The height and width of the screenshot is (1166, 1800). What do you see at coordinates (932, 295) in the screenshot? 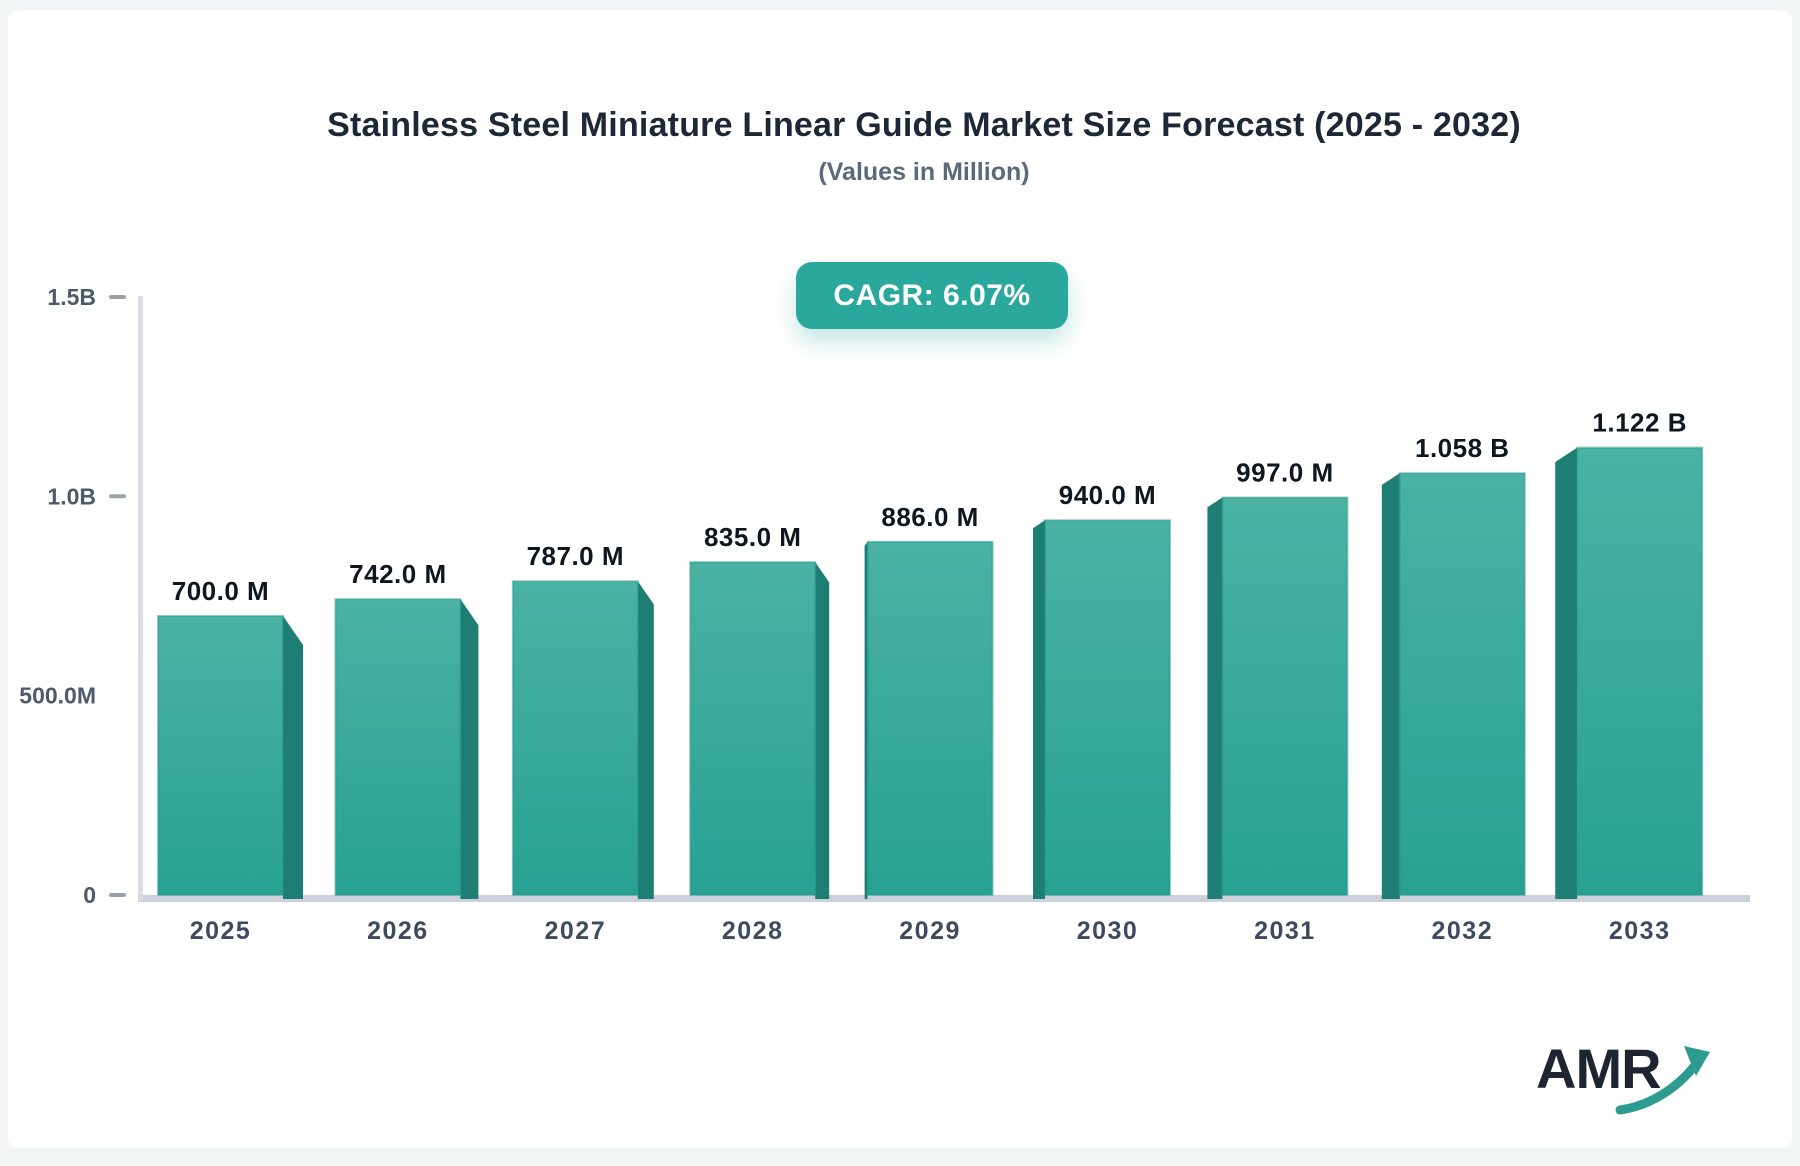
I see `cagr-badge: CAGR: 6.07%` at bounding box center [932, 295].